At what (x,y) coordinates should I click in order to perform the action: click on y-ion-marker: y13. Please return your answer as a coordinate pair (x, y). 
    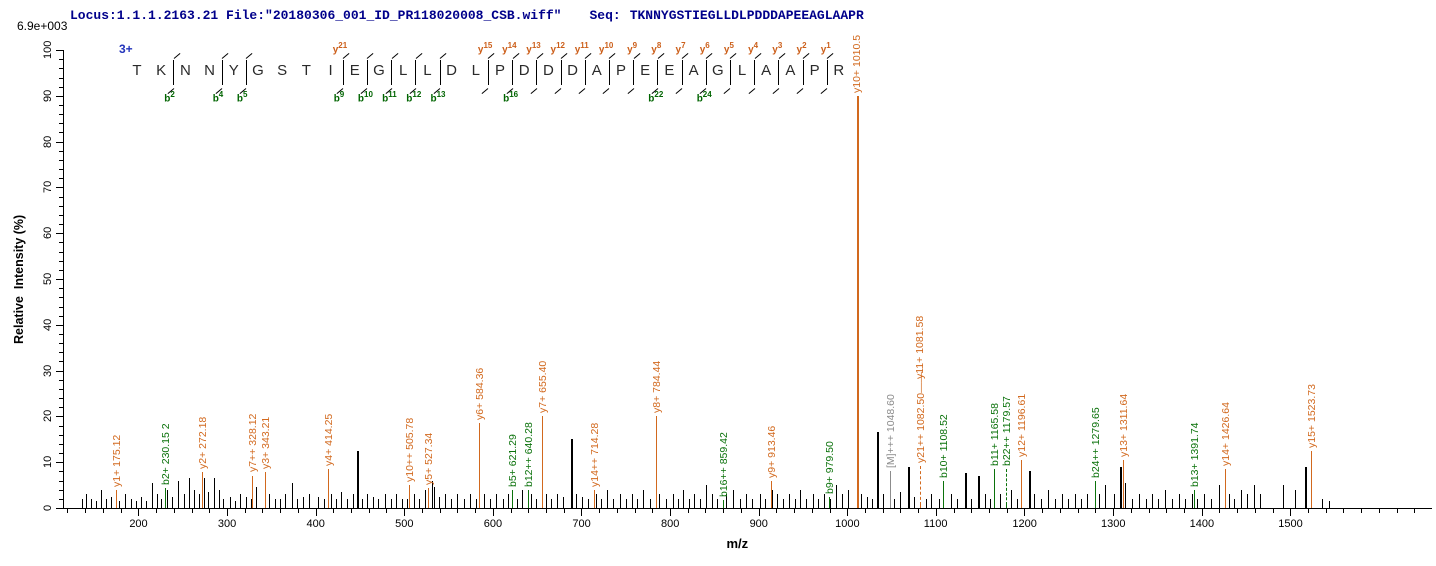
    Looking at the image, I should click on (533, 48).